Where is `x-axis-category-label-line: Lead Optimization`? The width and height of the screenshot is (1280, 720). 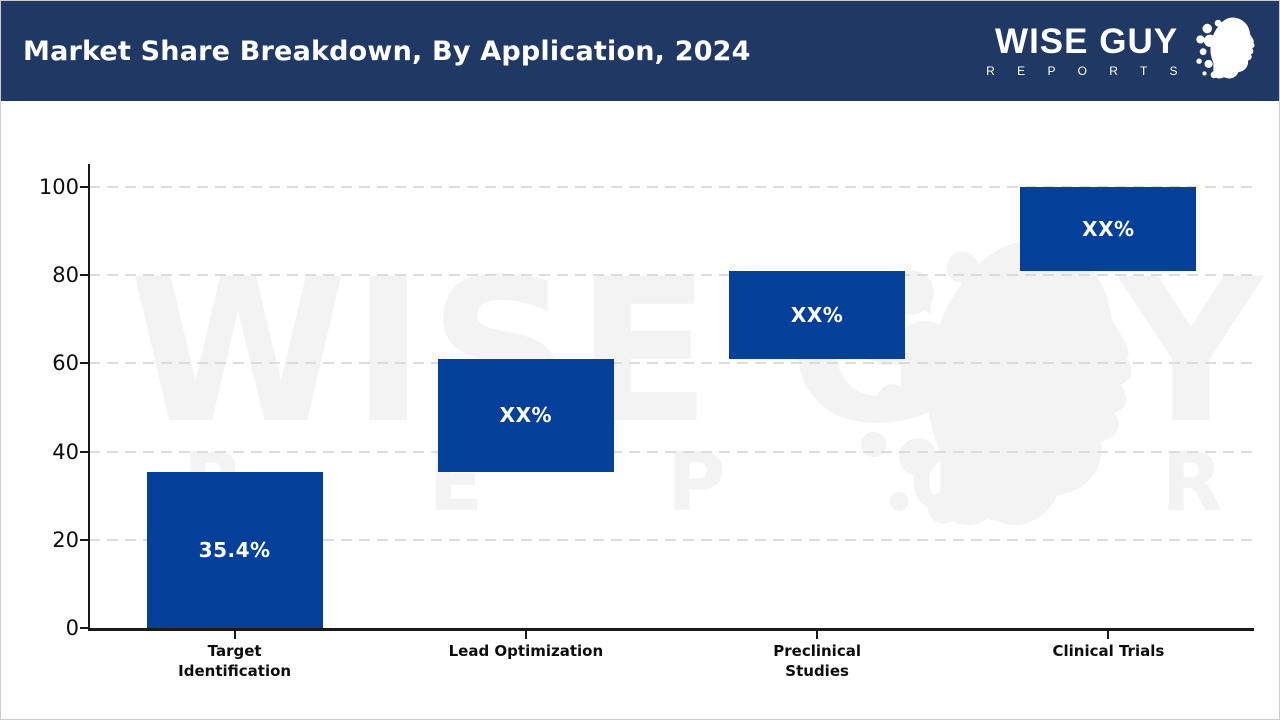
x-axis-category-label-line: Lead Optimization is located at coordinates (526, 651).